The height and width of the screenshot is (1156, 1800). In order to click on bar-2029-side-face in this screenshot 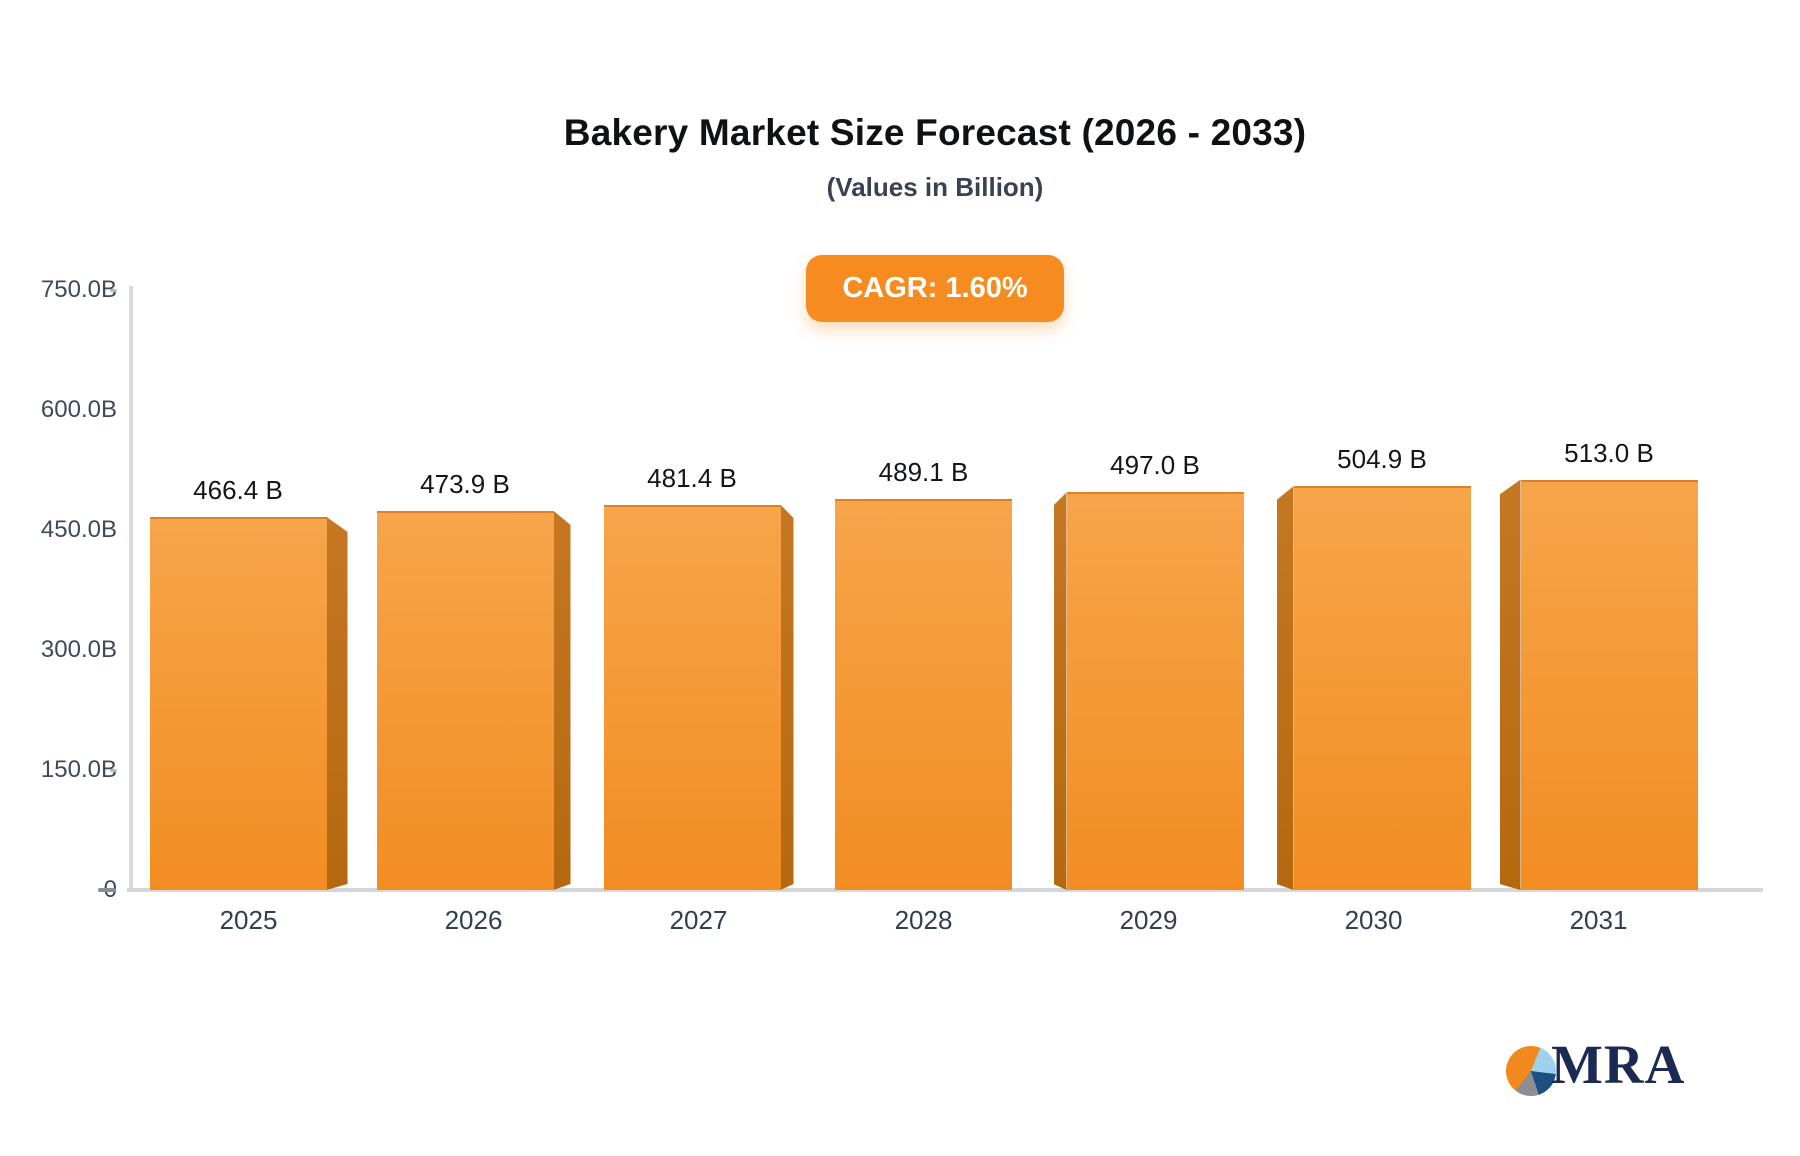, I will do `click(1060, 691)`.